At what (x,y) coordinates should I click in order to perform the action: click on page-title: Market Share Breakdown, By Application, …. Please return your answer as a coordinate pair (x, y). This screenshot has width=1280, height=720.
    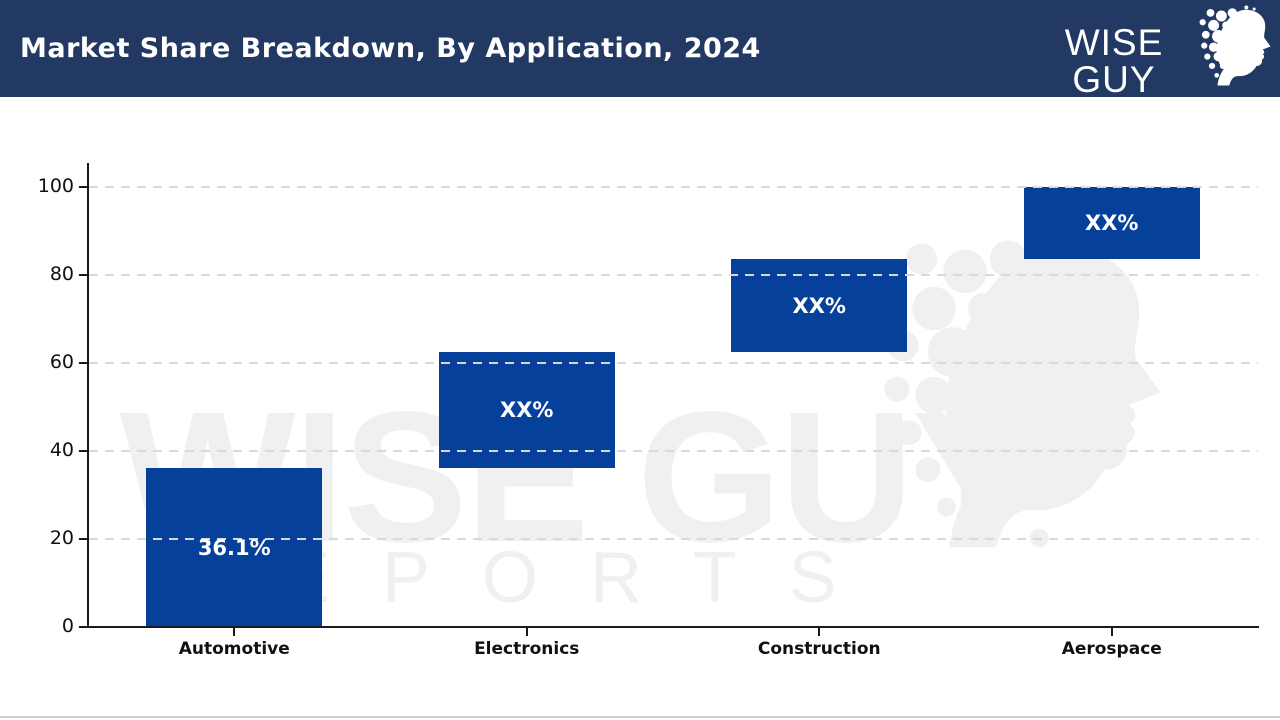
    Looking at the image, I should click on (390, 48).